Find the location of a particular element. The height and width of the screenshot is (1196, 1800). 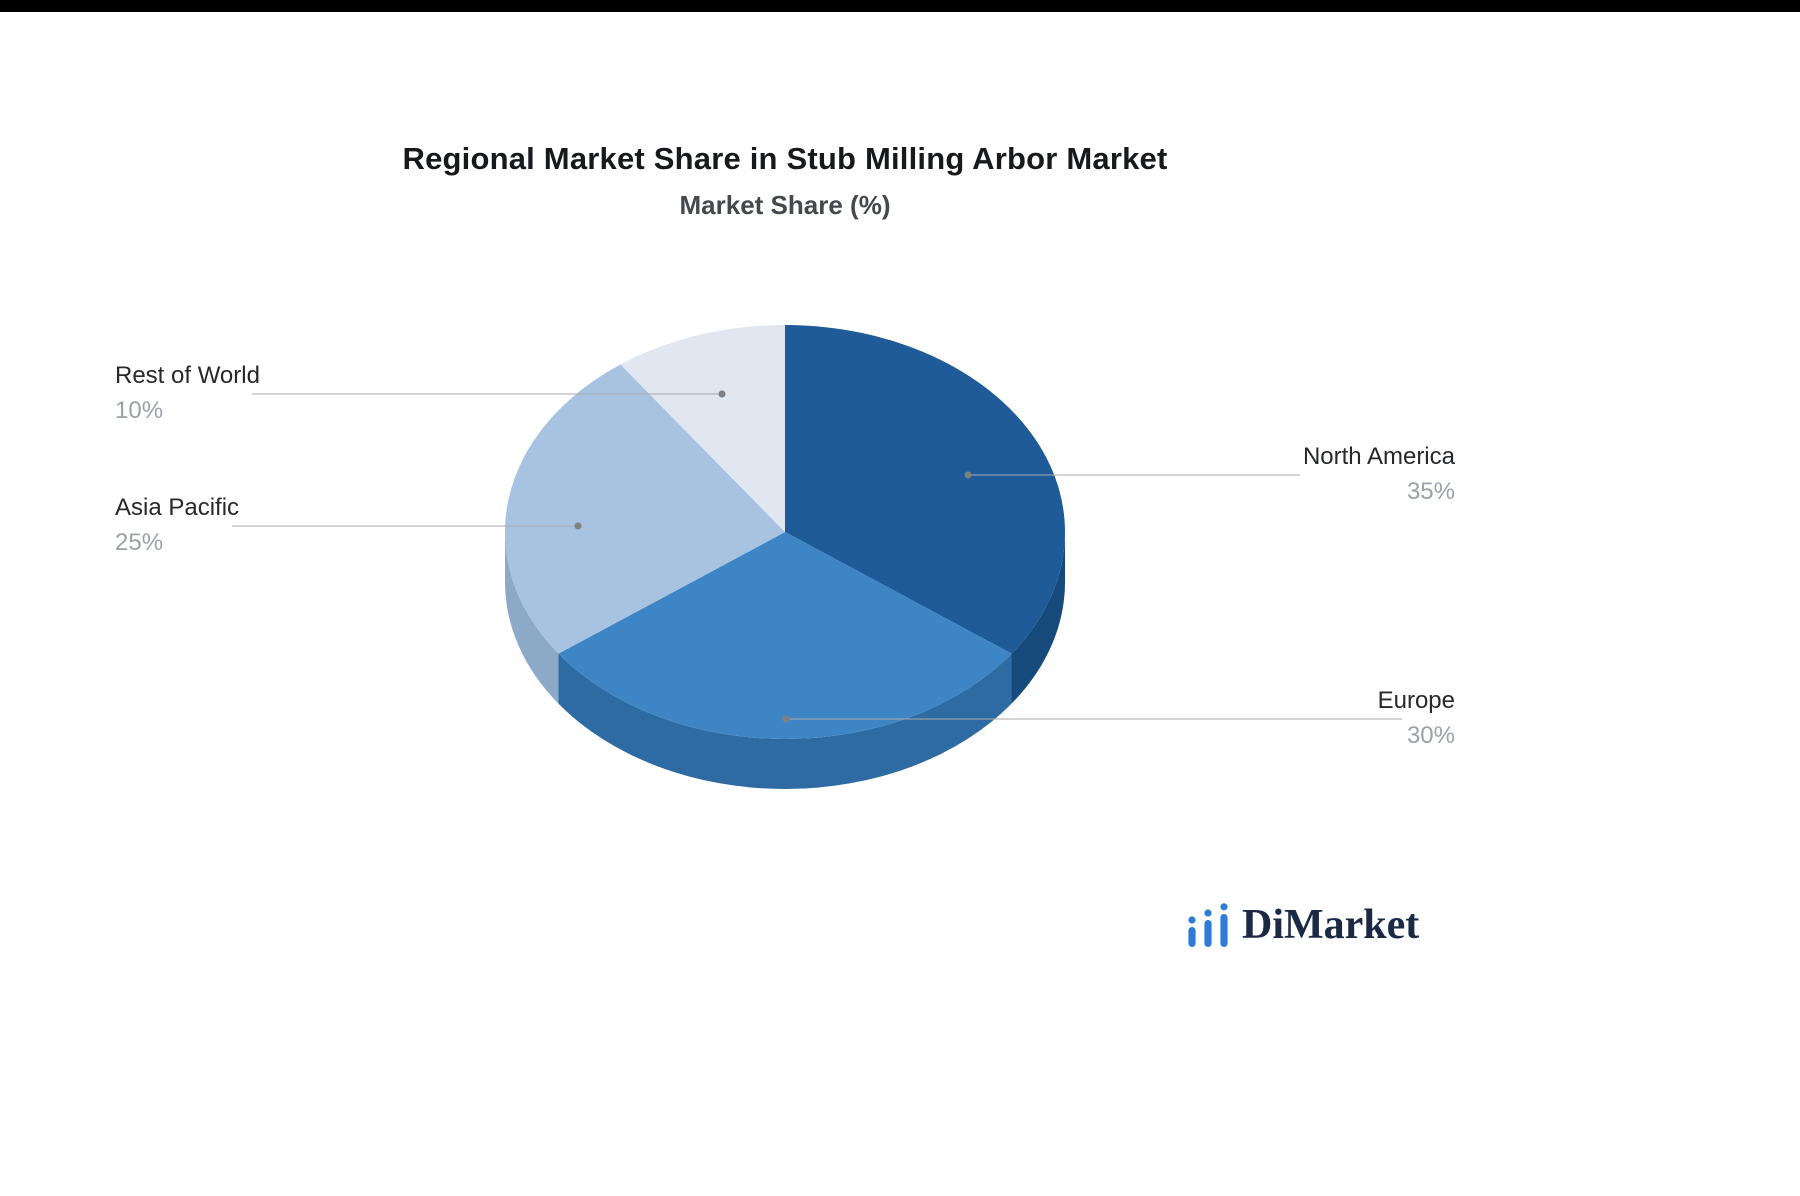

callout-dot-rest-of-world is located at coordinates (722, 394).